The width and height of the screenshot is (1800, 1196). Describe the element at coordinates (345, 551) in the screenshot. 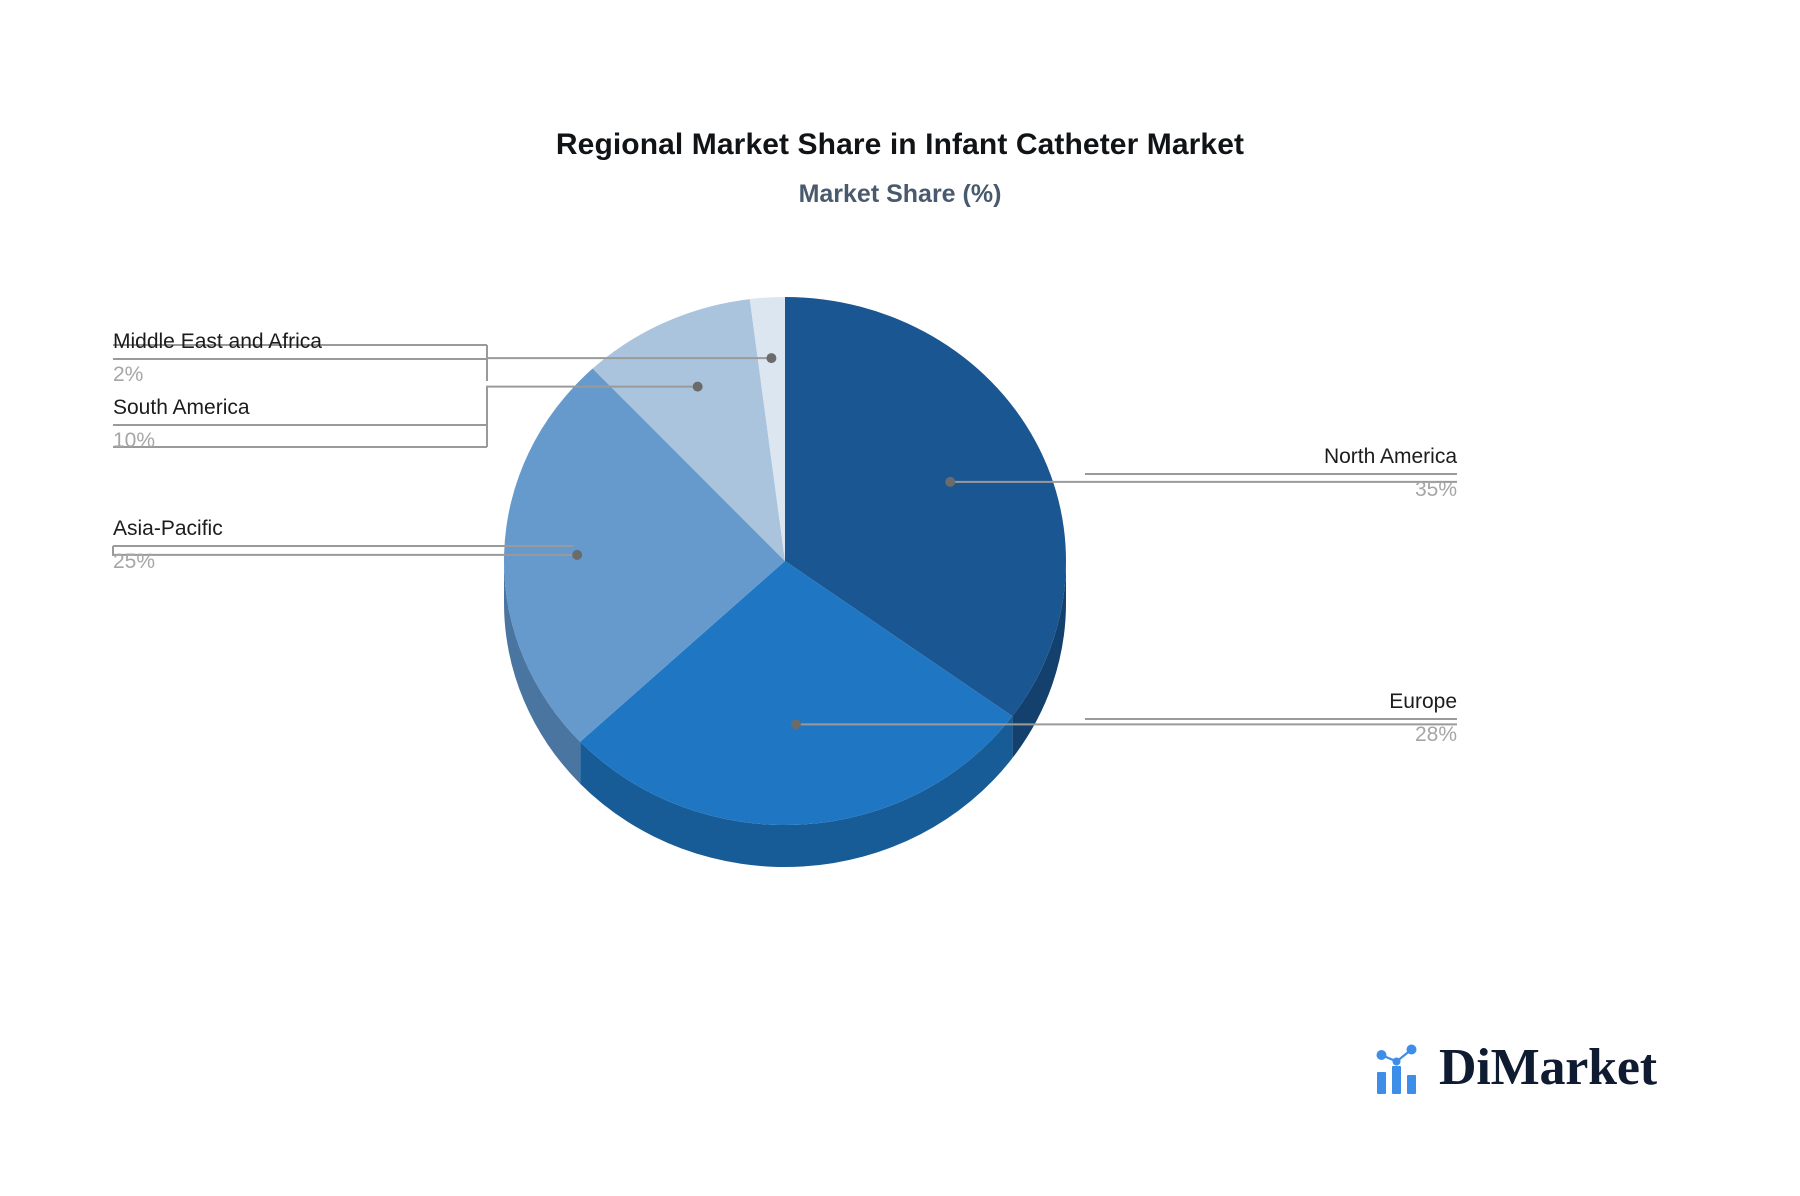

I see `leader-line-asia-pacific` at that location.